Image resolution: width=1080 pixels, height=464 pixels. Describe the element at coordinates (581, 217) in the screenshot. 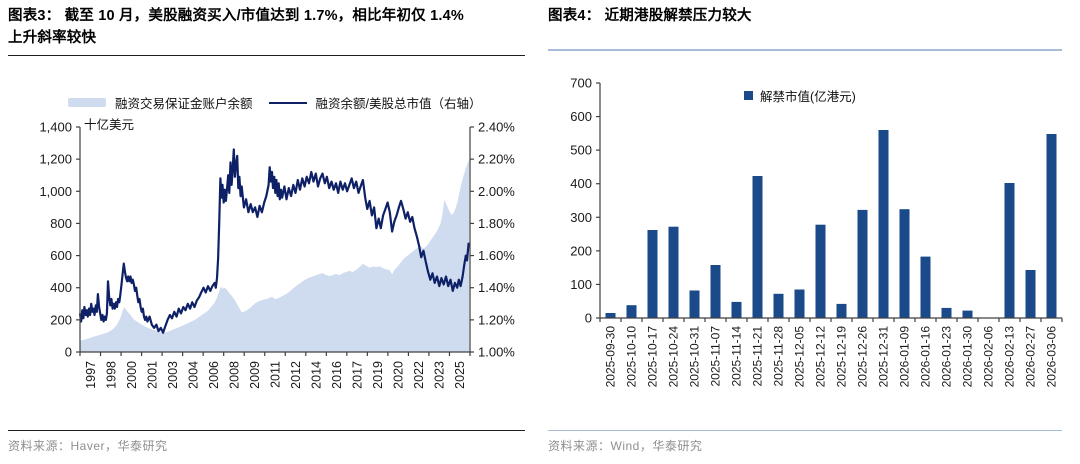

I see `tick-label: 300` at that location.